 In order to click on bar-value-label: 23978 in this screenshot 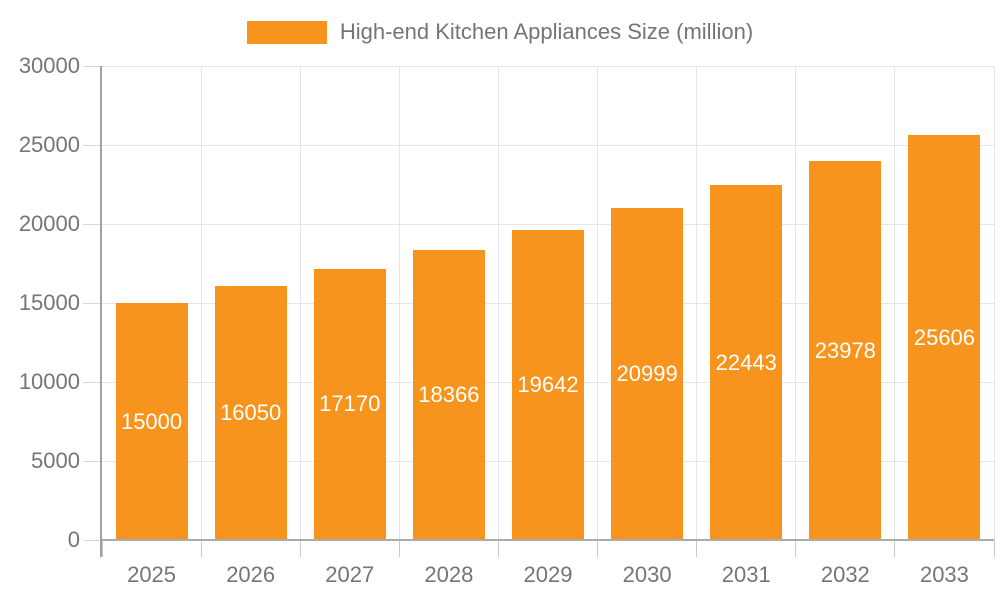, I will do `click(845, 350)`.